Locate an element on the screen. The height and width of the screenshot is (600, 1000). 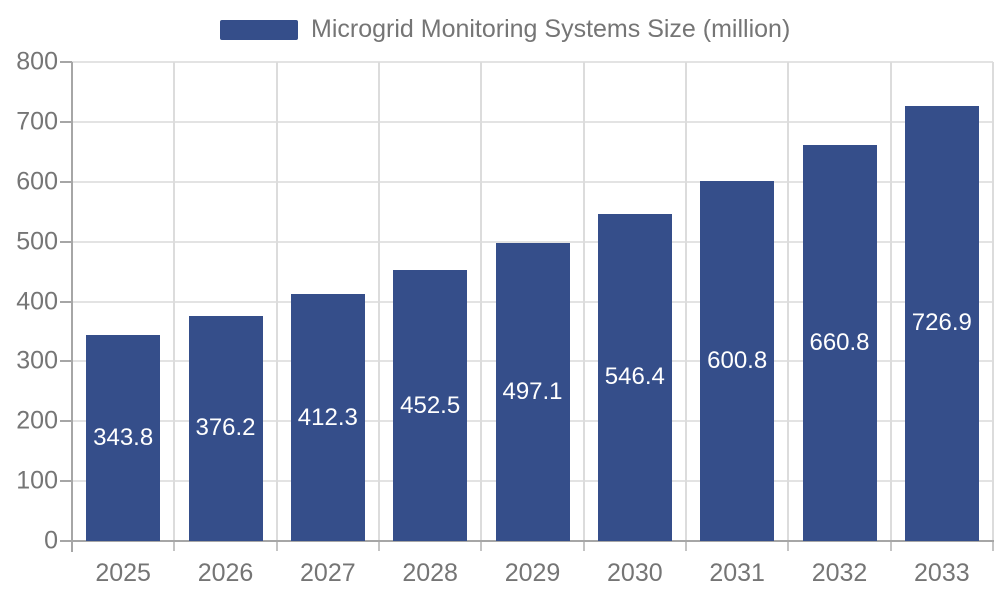
bar-value-label: 376.2 is located at coordinates (225, 428).